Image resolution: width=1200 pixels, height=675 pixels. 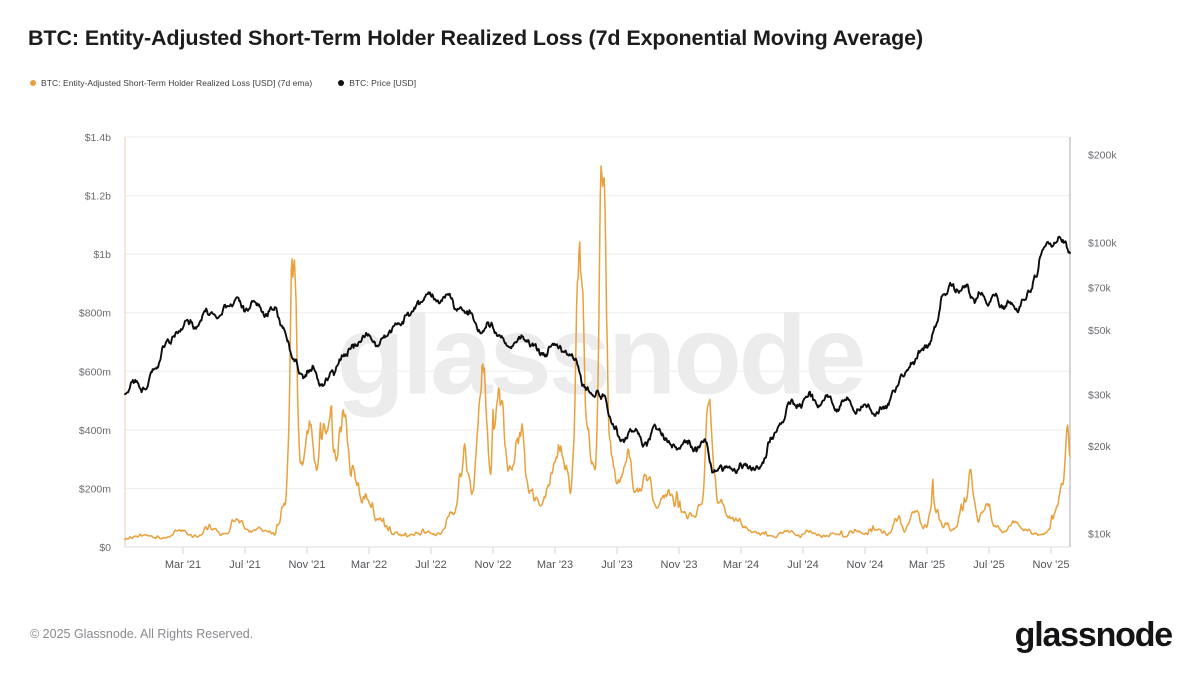 I want to click on svg-text: Jul '22, so click(x=430, y=565).